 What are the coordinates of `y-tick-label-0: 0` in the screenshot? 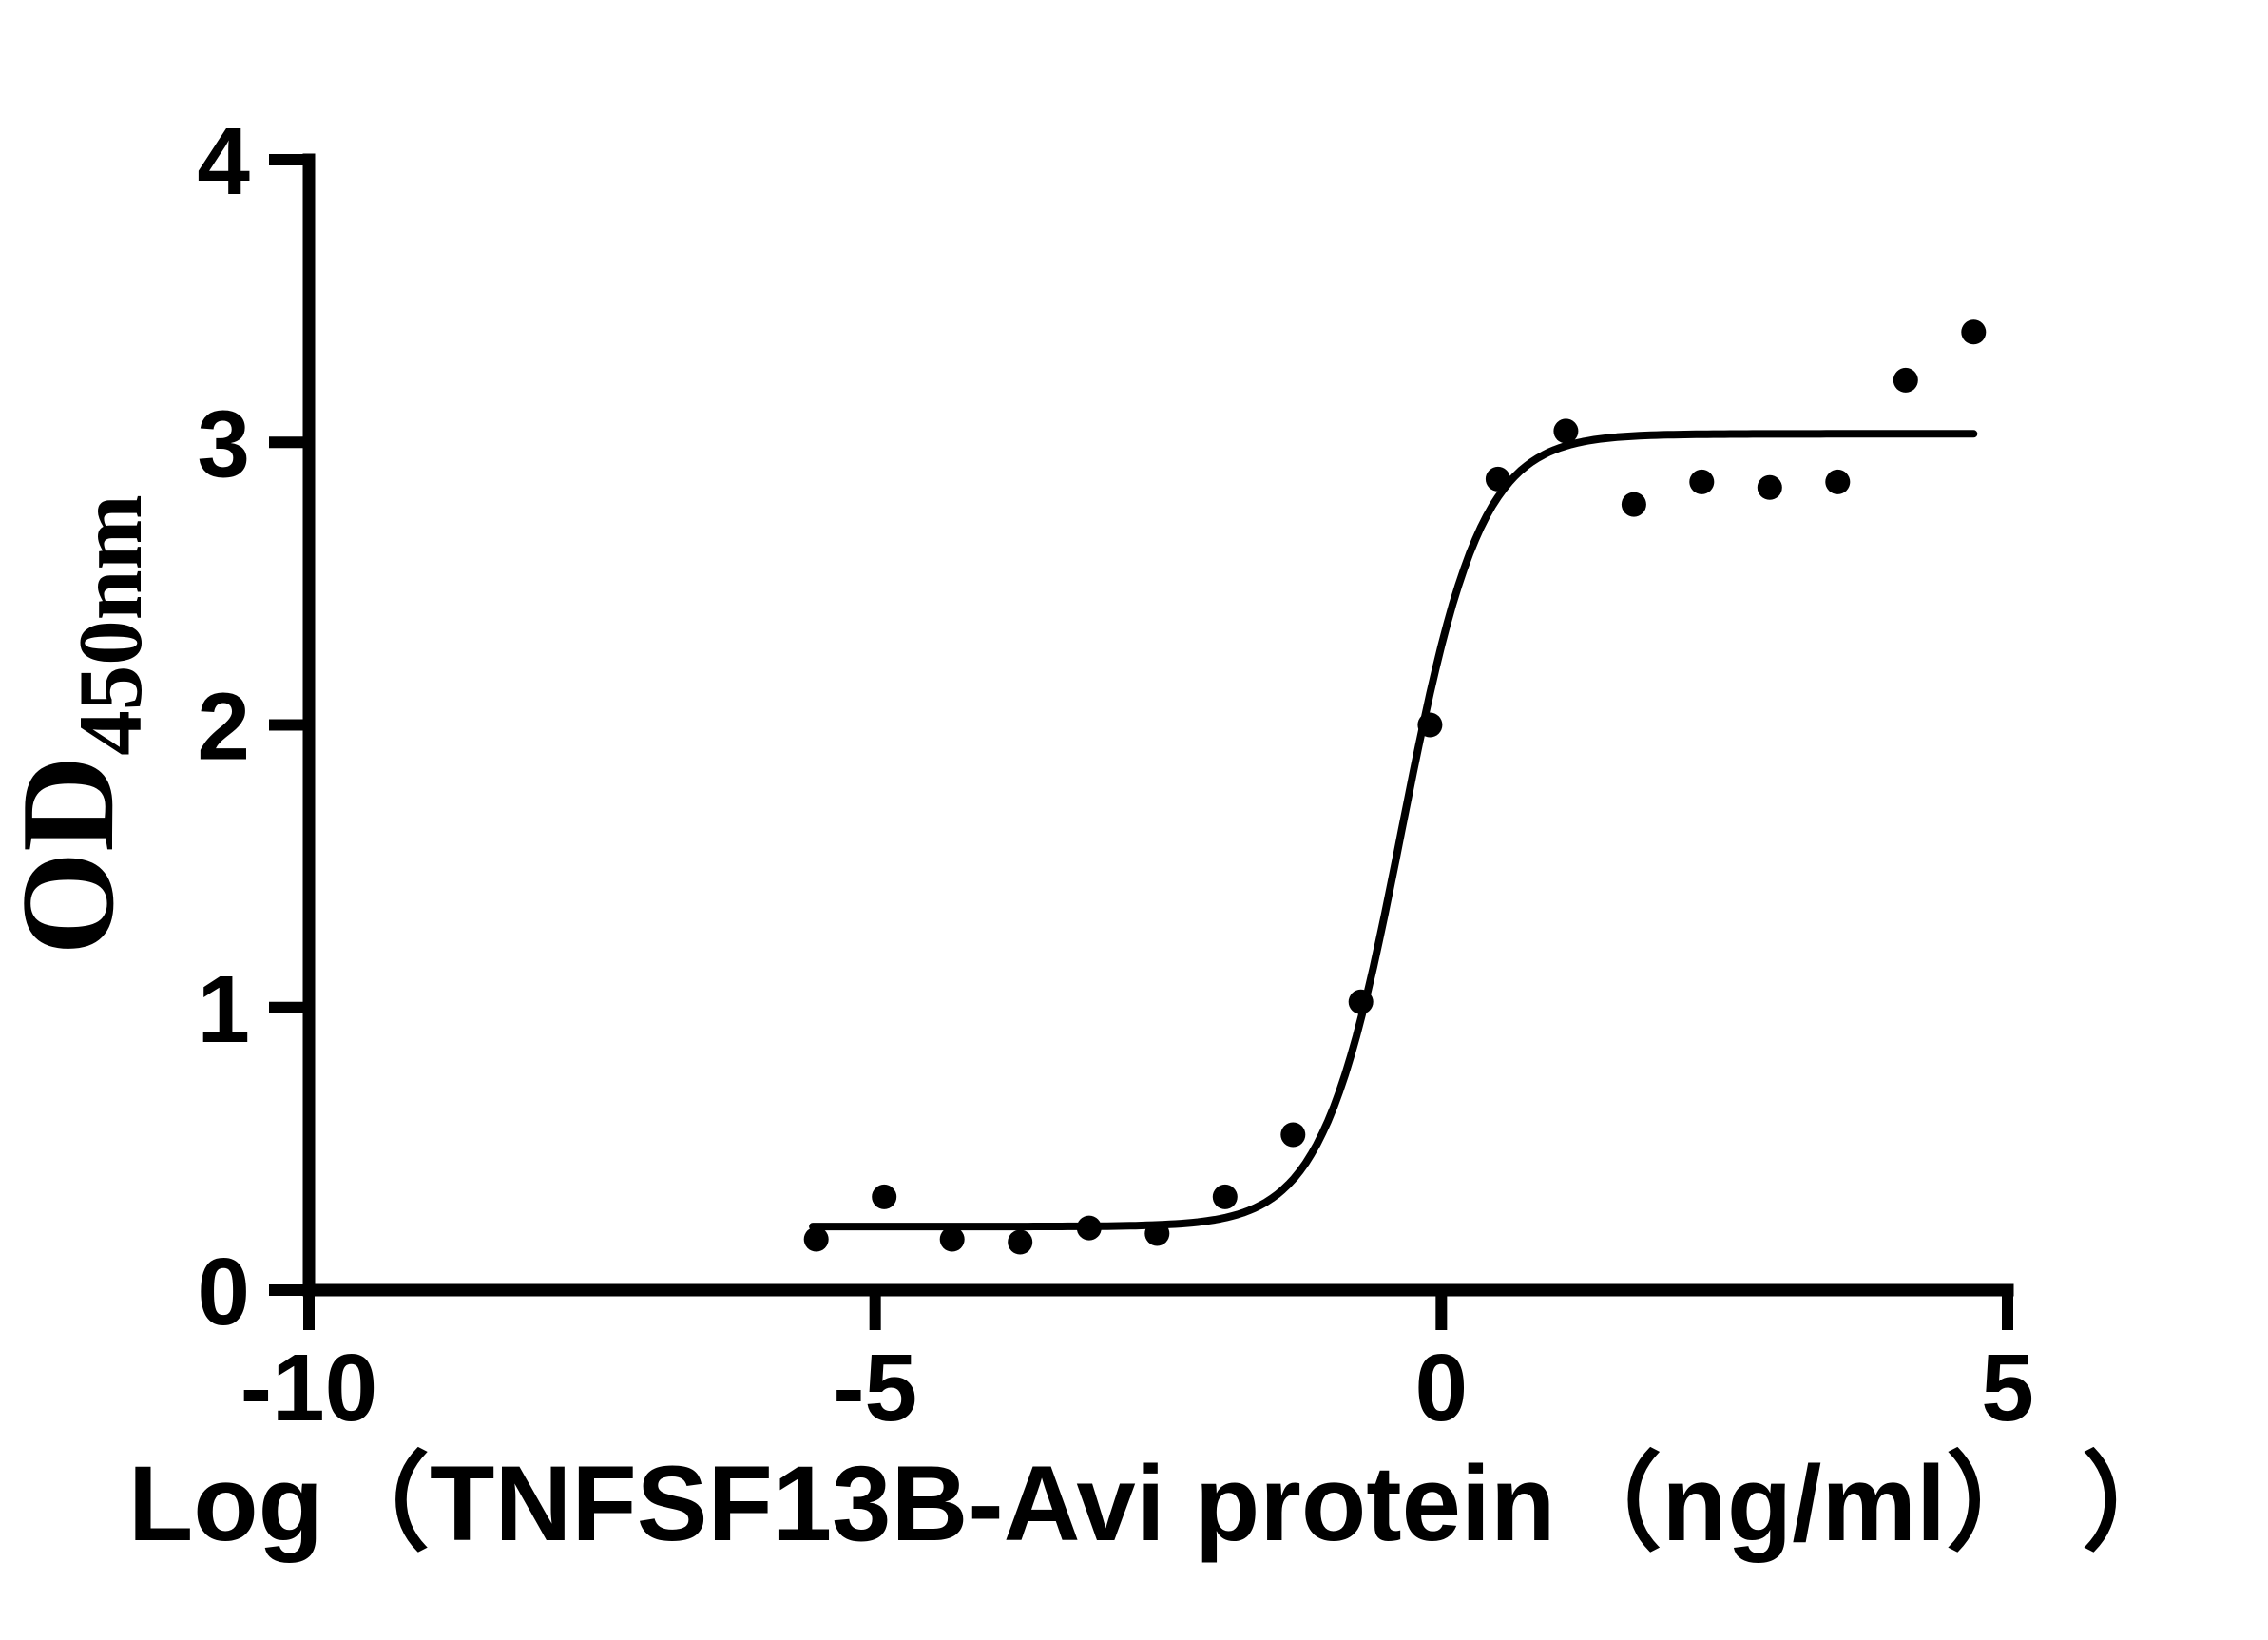 It's located at (223, 1292).